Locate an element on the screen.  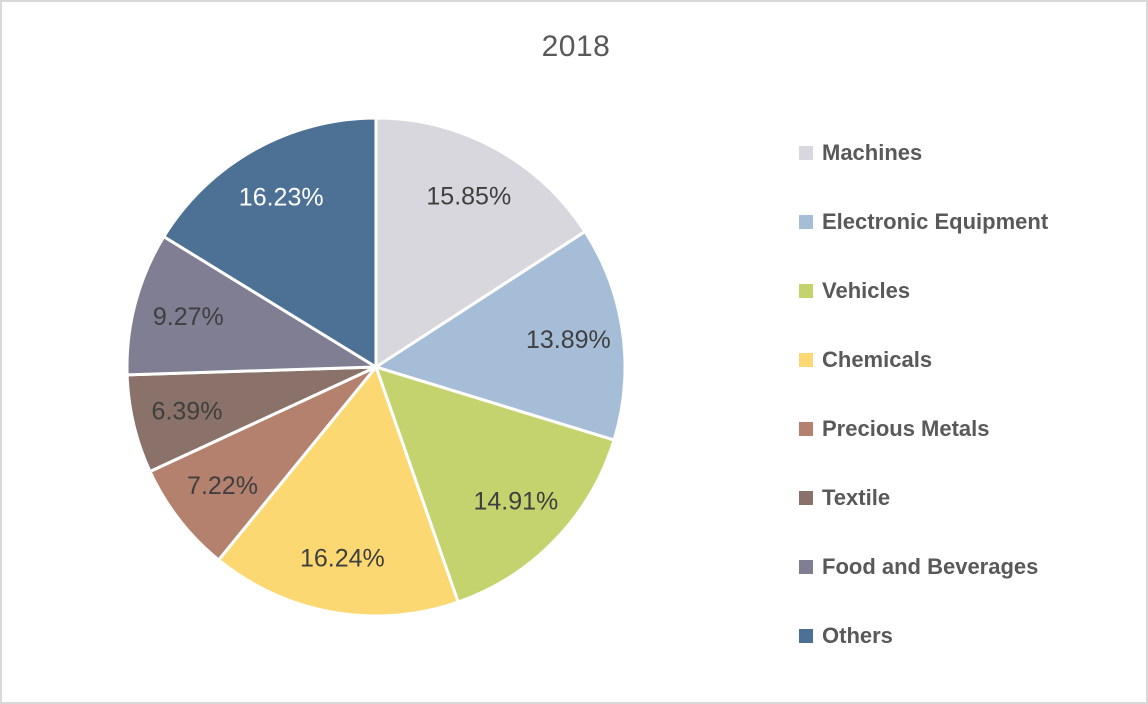
pie-slice-label-vehicles: 14.91% is located at coordinates (516, 502).